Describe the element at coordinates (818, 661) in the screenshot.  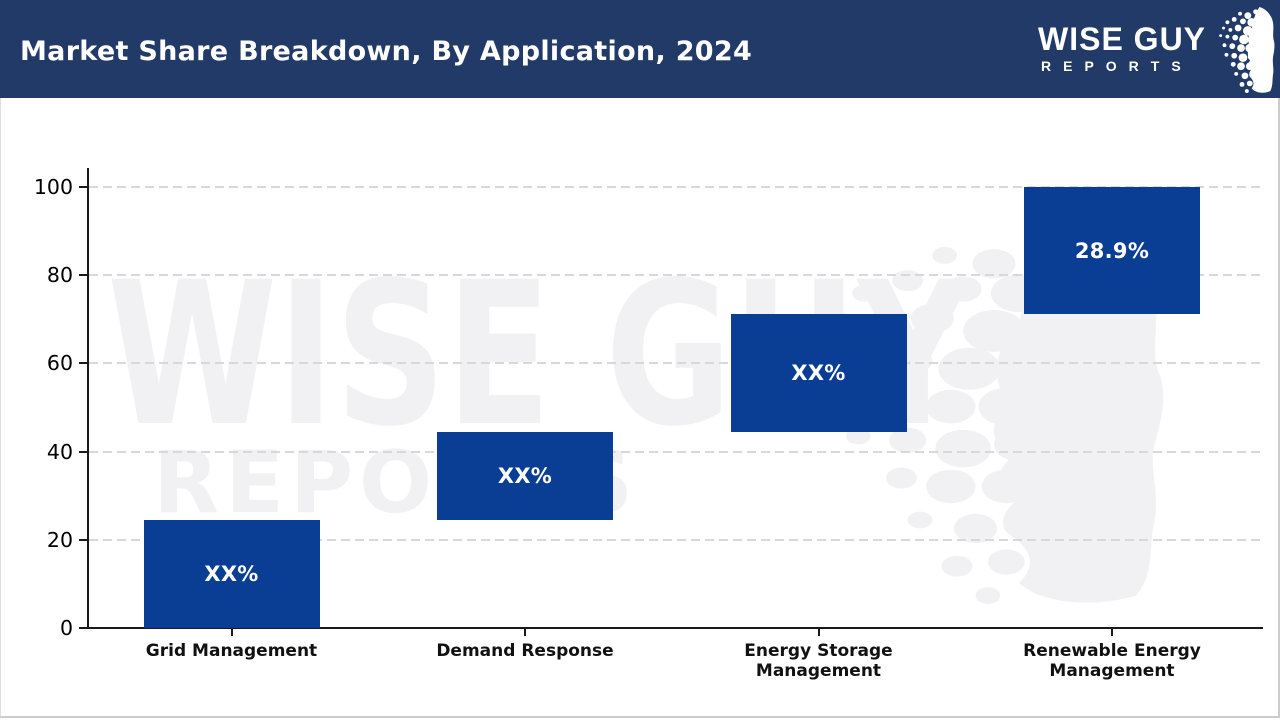
I see `x-category-label-2: Energy Storage Management` at that location.